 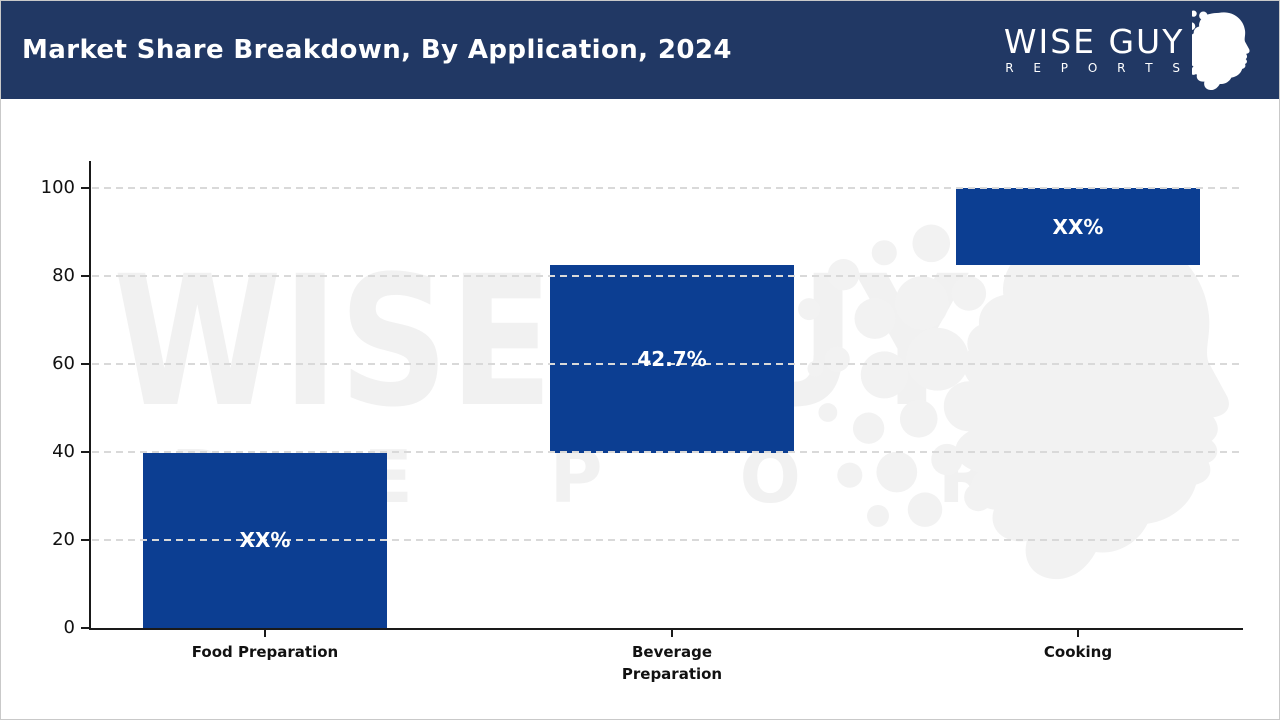 What do you see at coordinates (1078, 652) in the screenshot?
I see `category-label-cooking: Cooking` at bounding box center [1078, 652].